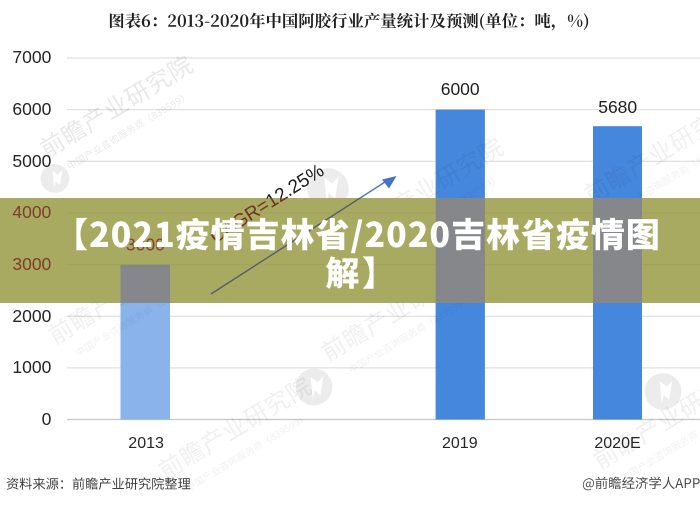 The width and height of the screenshot is (700, 505). Describe the element at coordinates (31, 212) in the screenshot. I see `svg-text: 4000` at that location.